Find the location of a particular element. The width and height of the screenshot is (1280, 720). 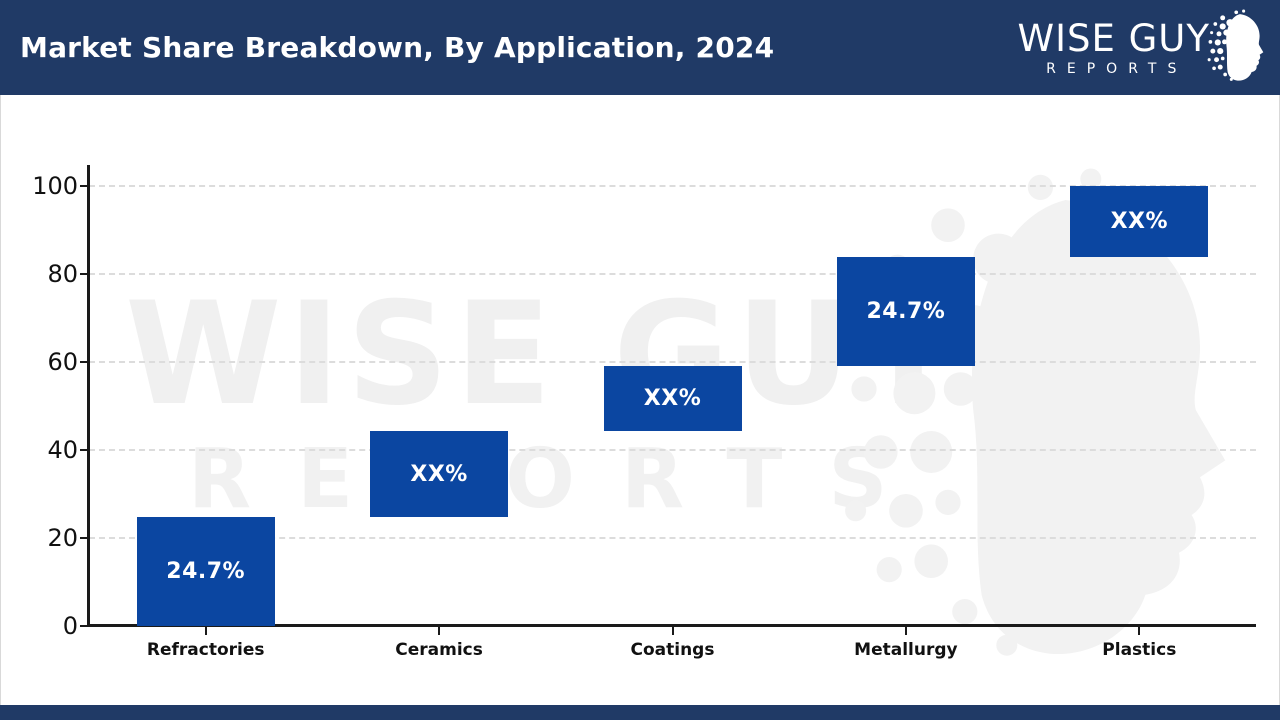

bar-value-label-refractories: 24.7% is located at coordinates (206, 572).